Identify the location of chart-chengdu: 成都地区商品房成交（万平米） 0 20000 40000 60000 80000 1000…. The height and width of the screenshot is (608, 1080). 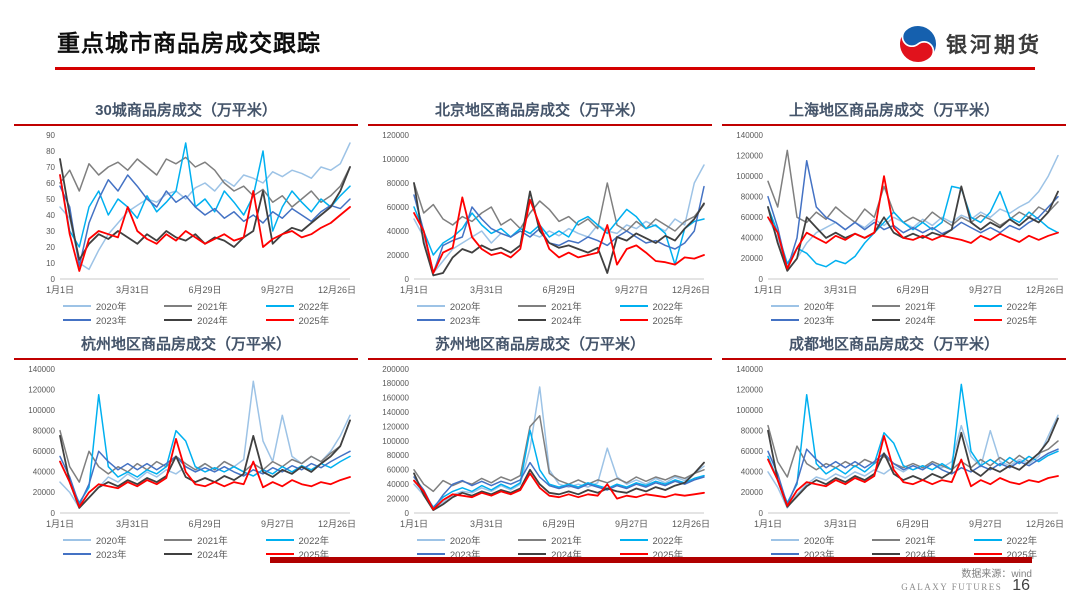
(894, 445).